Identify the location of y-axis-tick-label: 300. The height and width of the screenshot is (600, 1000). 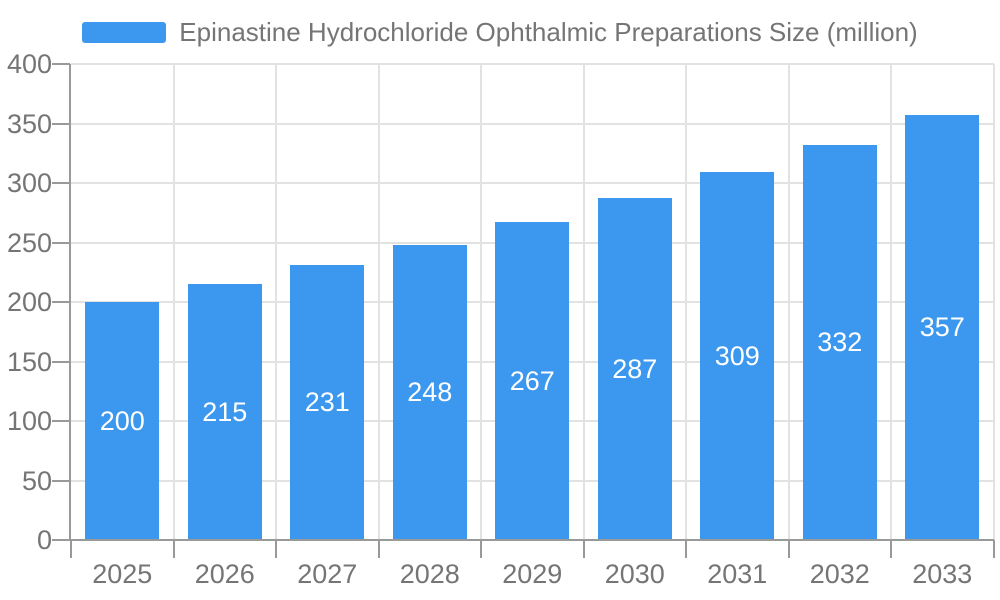
(29, 183).